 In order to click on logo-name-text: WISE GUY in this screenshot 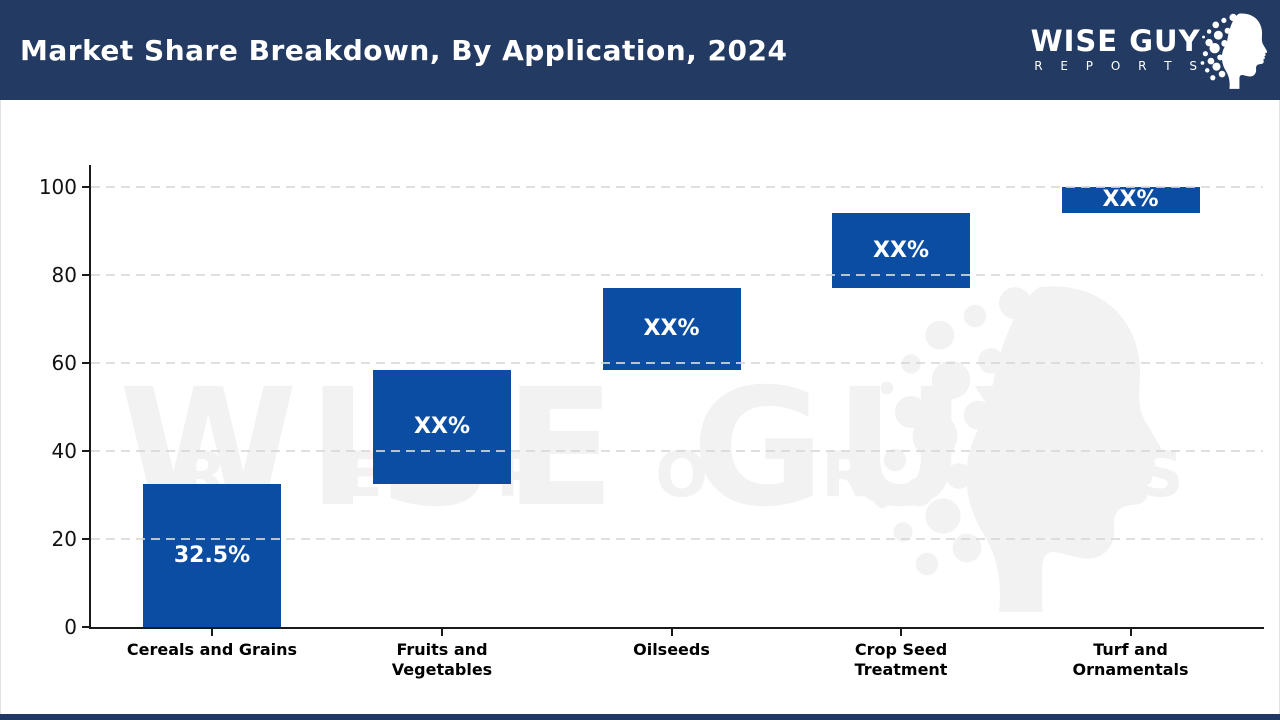, I will do `click(1115, 41)`.